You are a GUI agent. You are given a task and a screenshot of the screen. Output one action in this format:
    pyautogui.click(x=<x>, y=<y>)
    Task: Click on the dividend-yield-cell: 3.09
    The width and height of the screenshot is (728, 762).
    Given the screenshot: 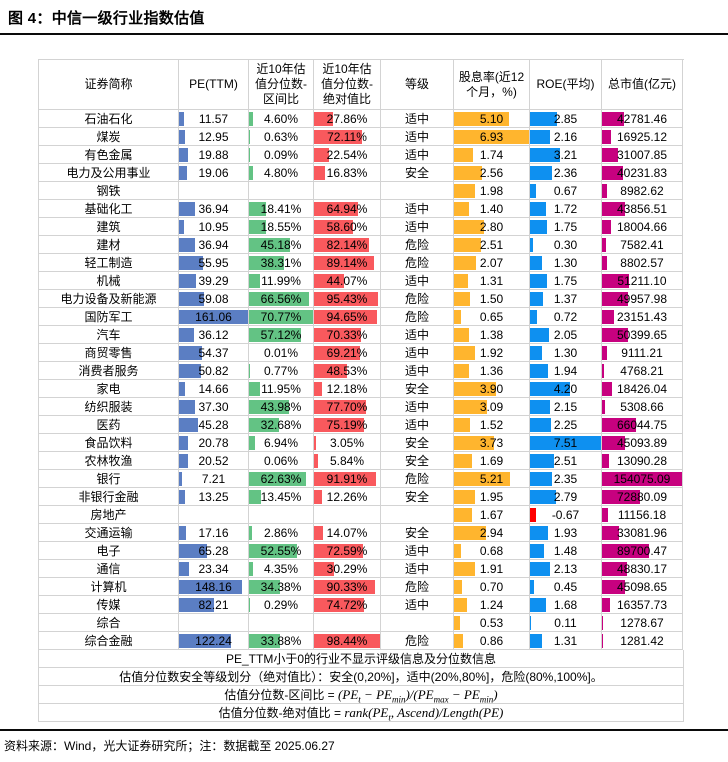 What is the action you would take?
    pyautogui.click(x=492, y=407)
    